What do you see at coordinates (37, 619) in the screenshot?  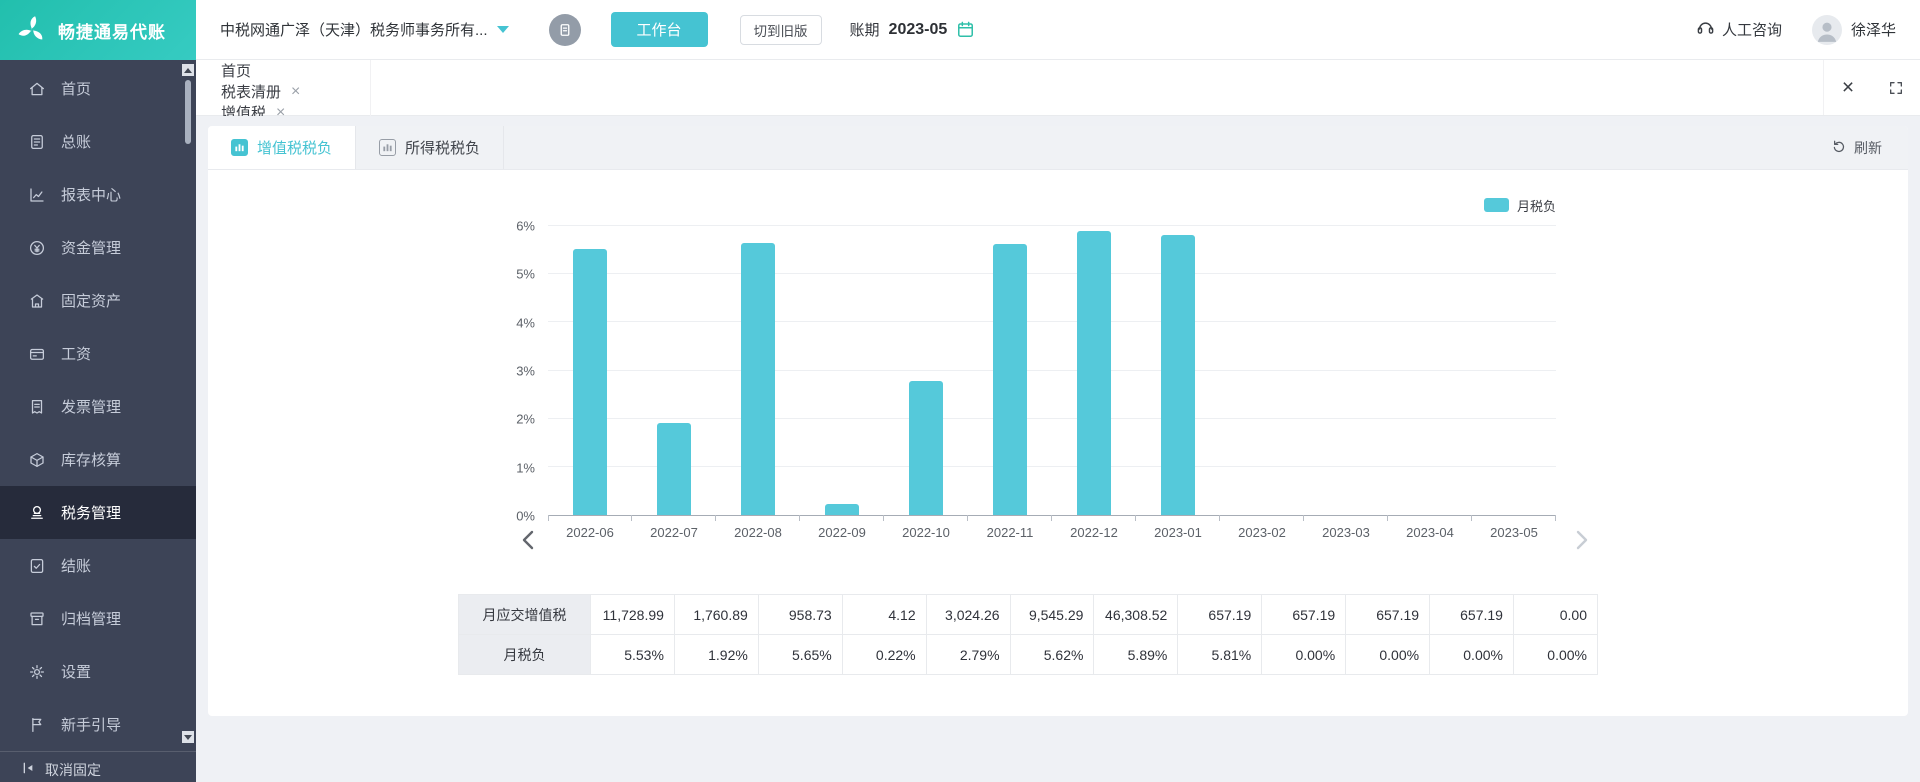 I see `archive-icon` at bounding box center [37, 619].